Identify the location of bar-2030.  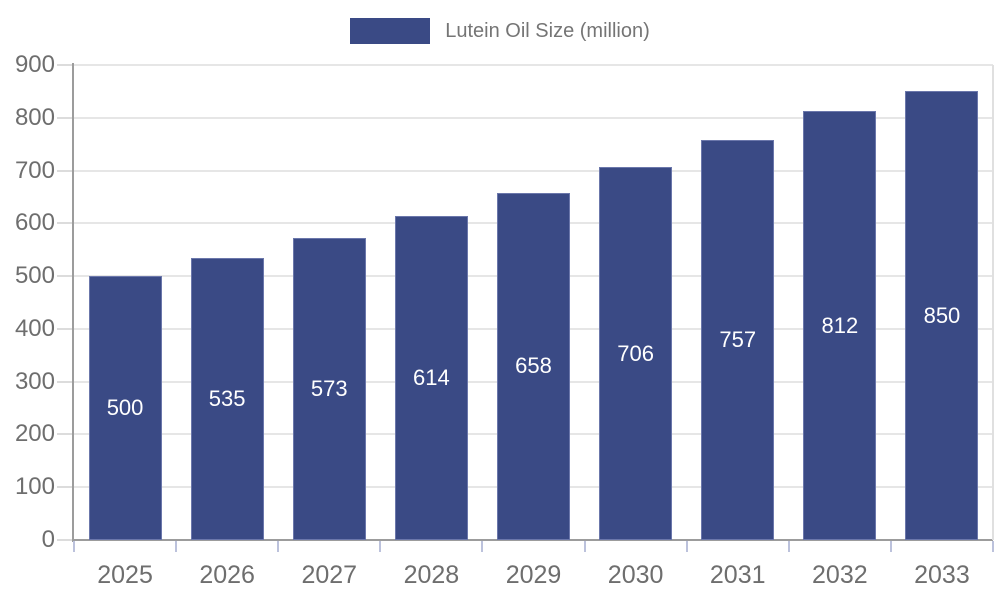
(636, 353).